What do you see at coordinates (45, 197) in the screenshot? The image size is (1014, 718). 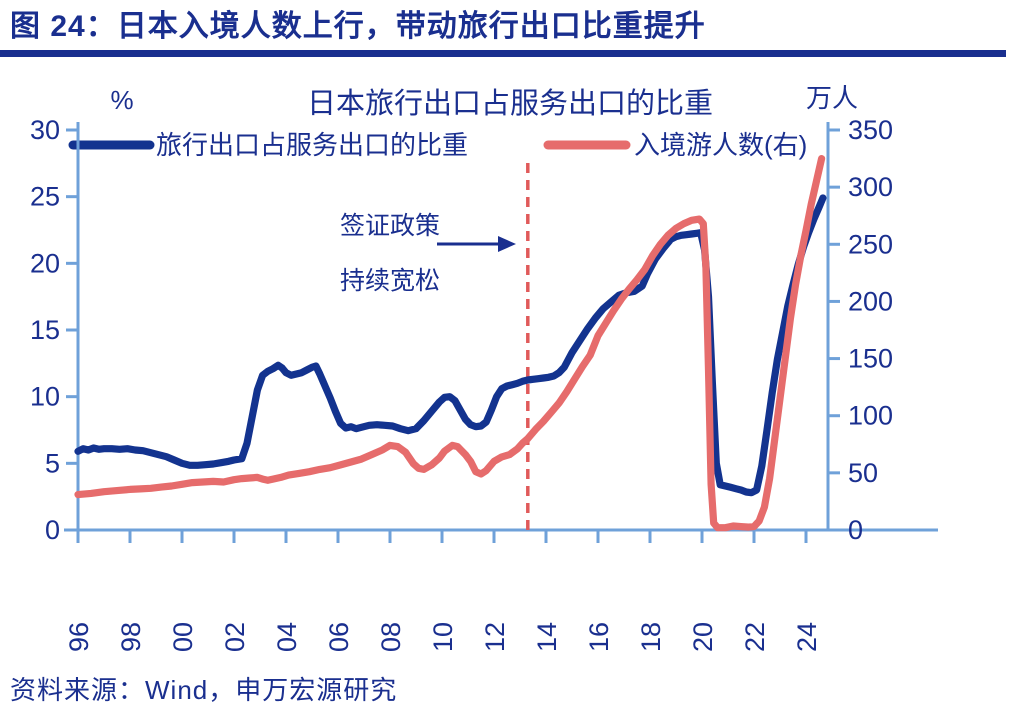 I see `left-axis-tick-label: 25` at bounding box center [45, 197].